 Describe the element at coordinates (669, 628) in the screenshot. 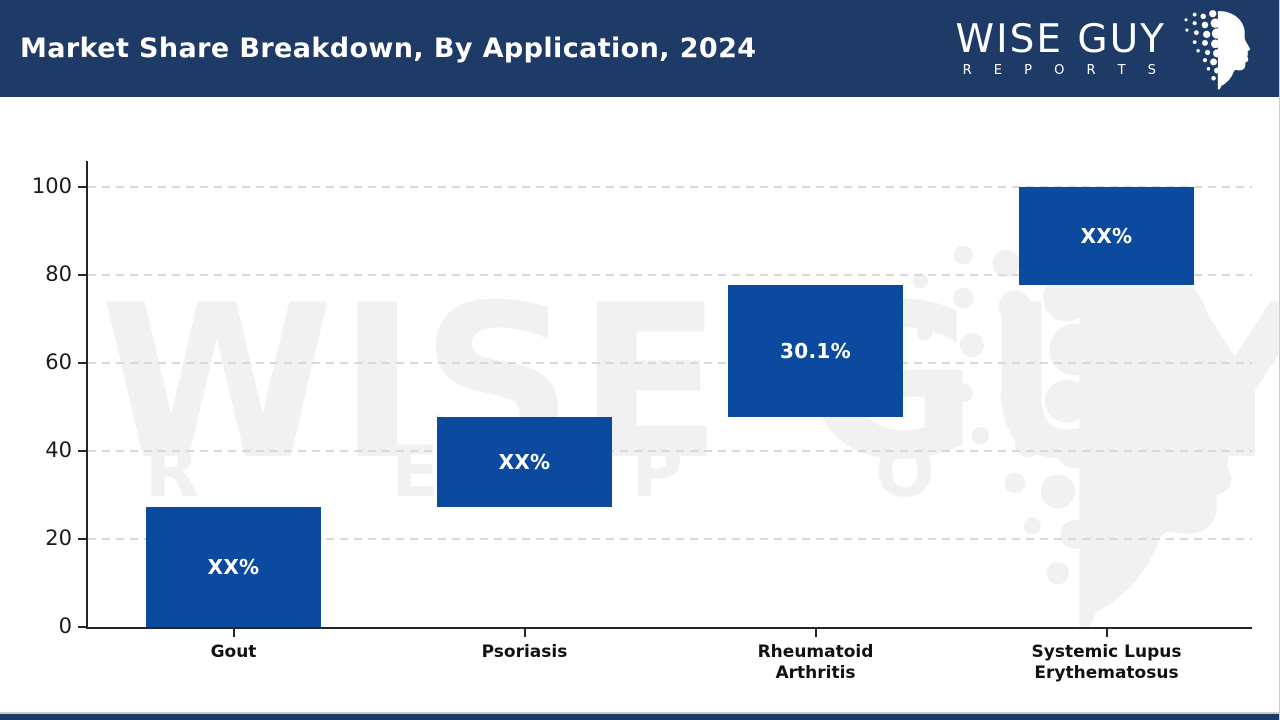

I see `x-axis-line` at that location.